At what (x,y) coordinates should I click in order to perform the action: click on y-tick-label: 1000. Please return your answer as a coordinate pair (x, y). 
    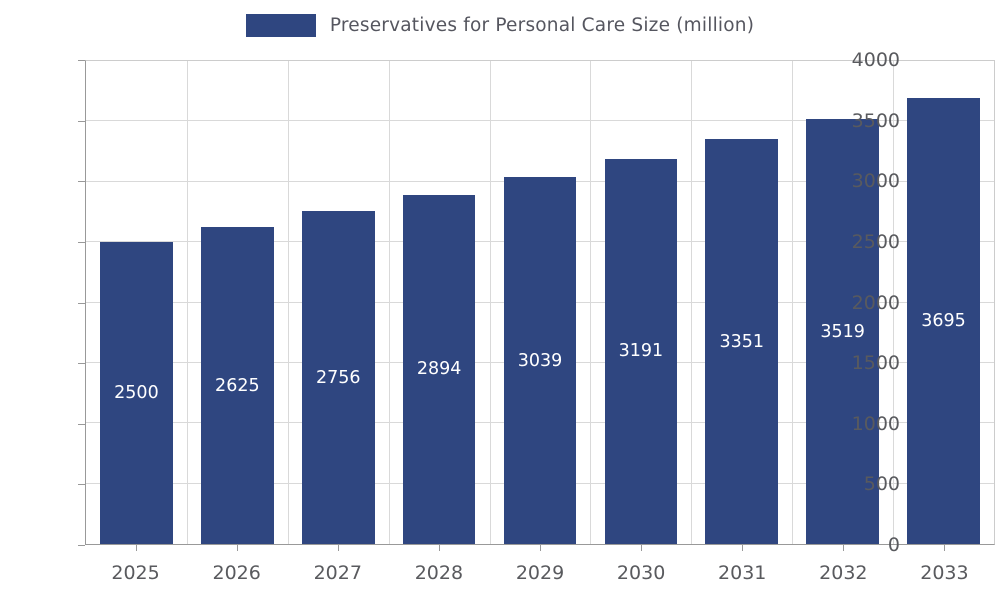
    Looking at the image, I should click on (875, 423).